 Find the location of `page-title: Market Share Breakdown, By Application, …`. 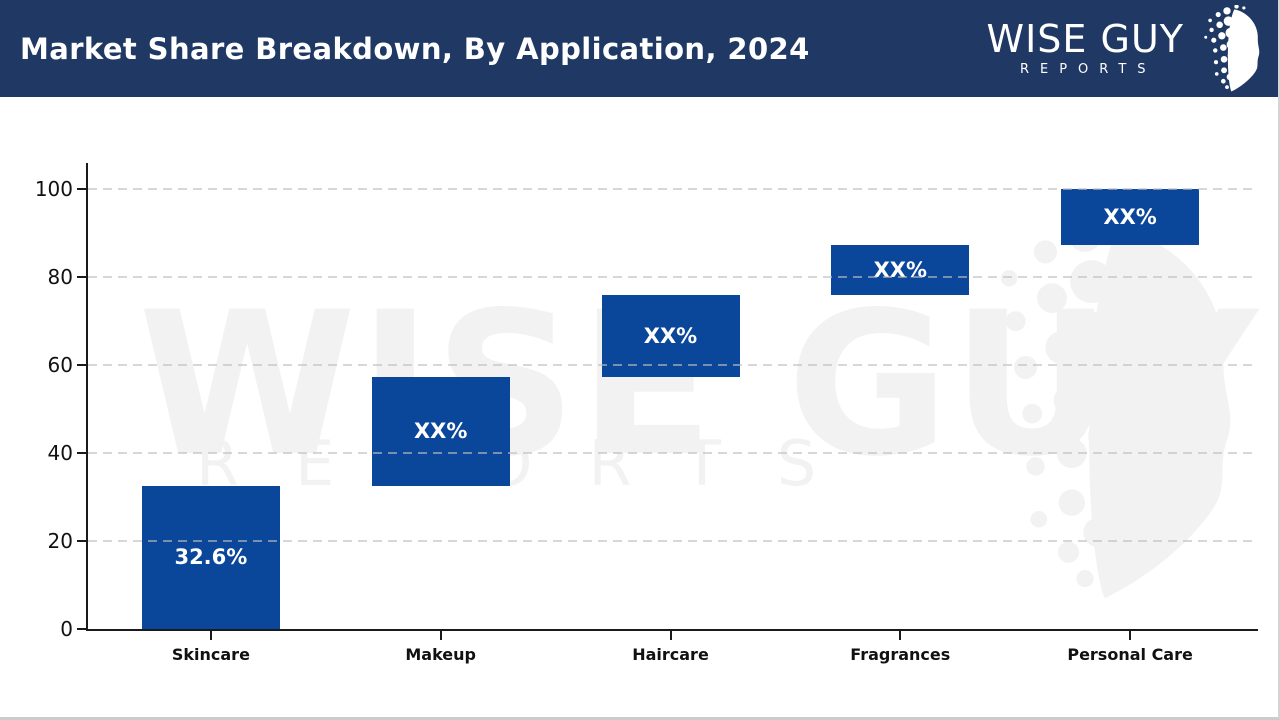

page-title: Market Share Breakdown, By Application, … is located at coordinates (415, 48).